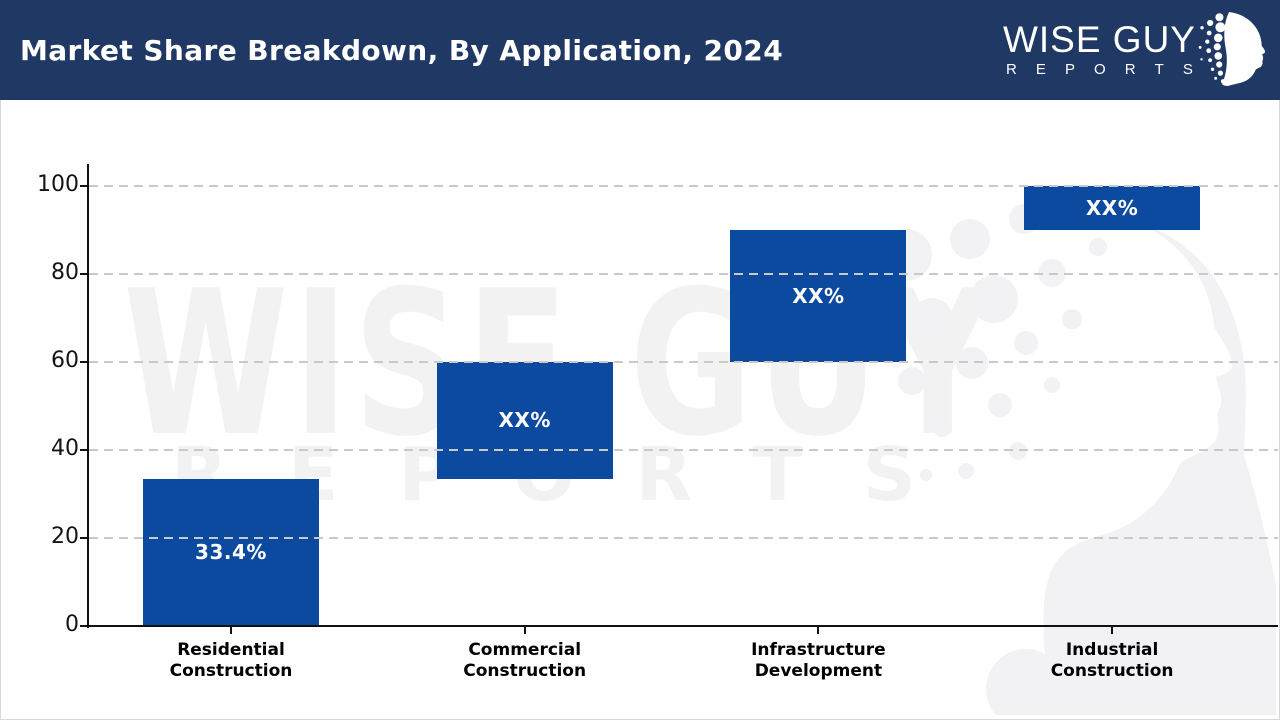 The image size is (1280, 720). What do you see at coordinates (1187, 69) in the screenshot?
I see `letter: S` at bounding box center [1187, 69].